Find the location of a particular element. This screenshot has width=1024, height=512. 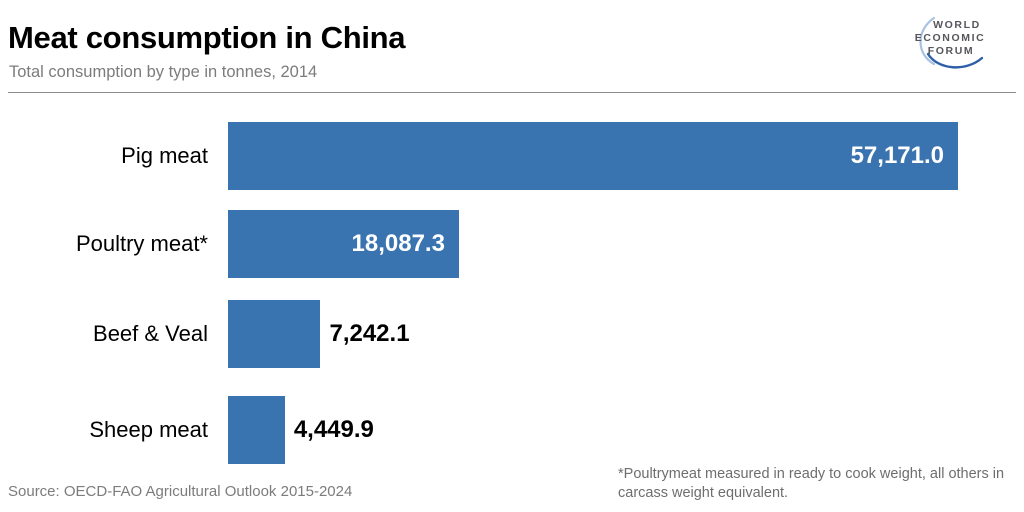

table-row: Beef & Veal 7,242.1 is located at coordinates (512, 334).